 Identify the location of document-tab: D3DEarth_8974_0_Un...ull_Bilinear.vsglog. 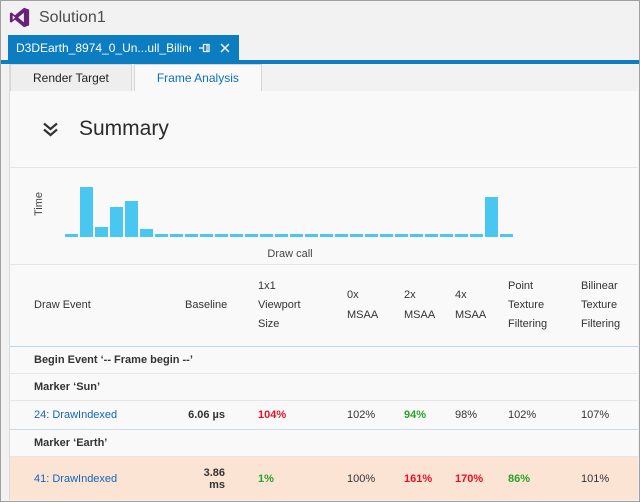
(123, 47).